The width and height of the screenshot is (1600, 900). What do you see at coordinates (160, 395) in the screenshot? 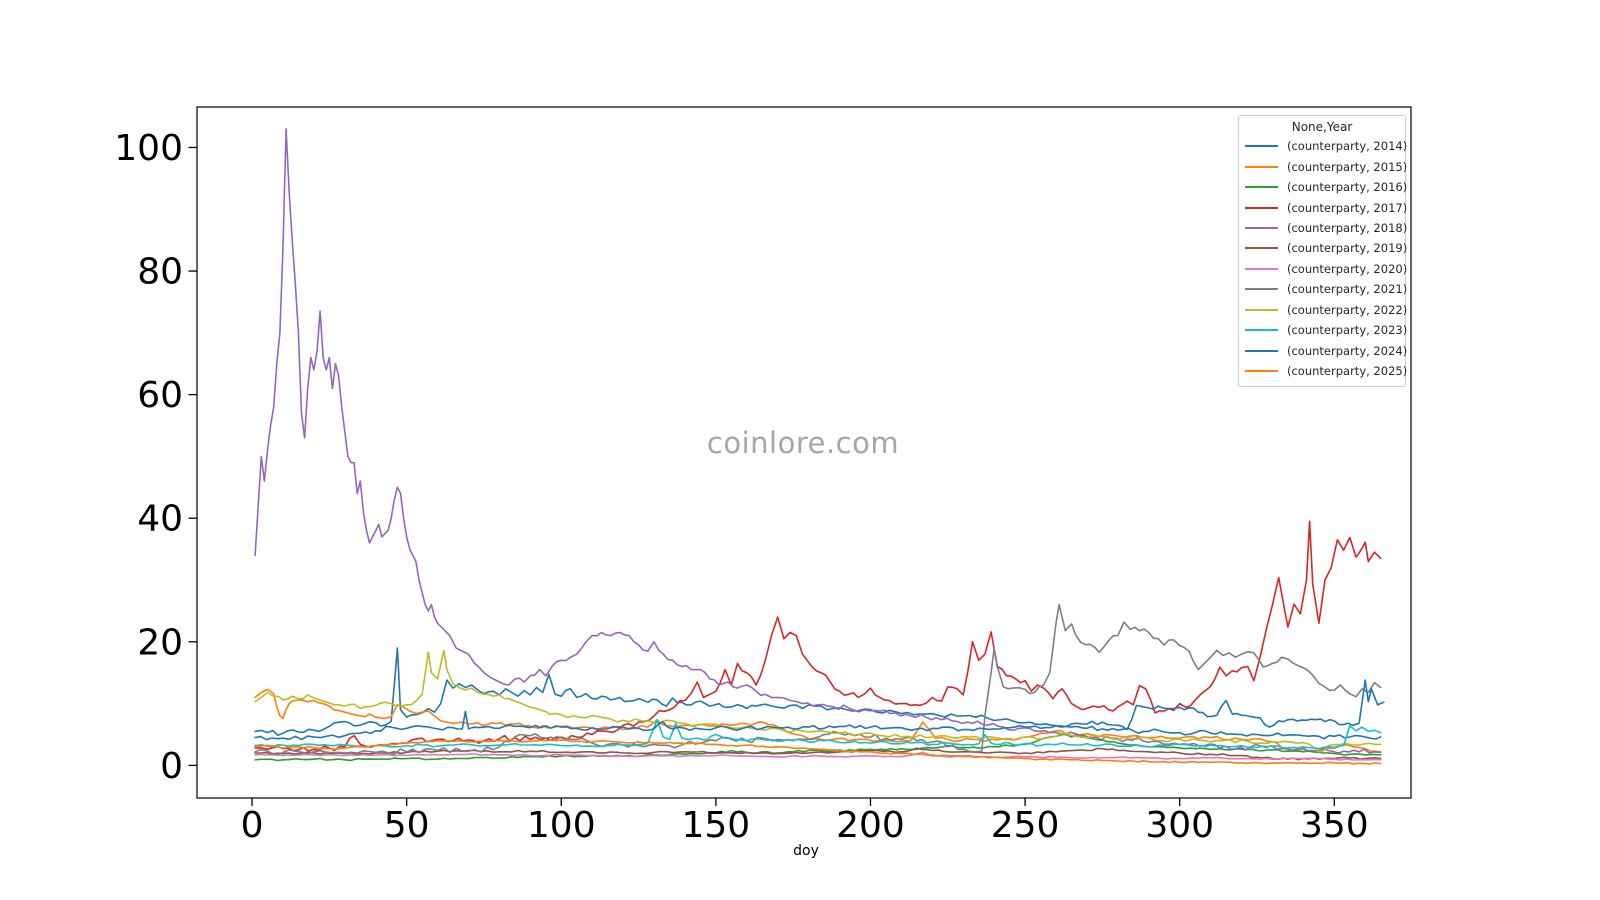
I see `y-tick-label: 60` at bounding box center [160, 395].